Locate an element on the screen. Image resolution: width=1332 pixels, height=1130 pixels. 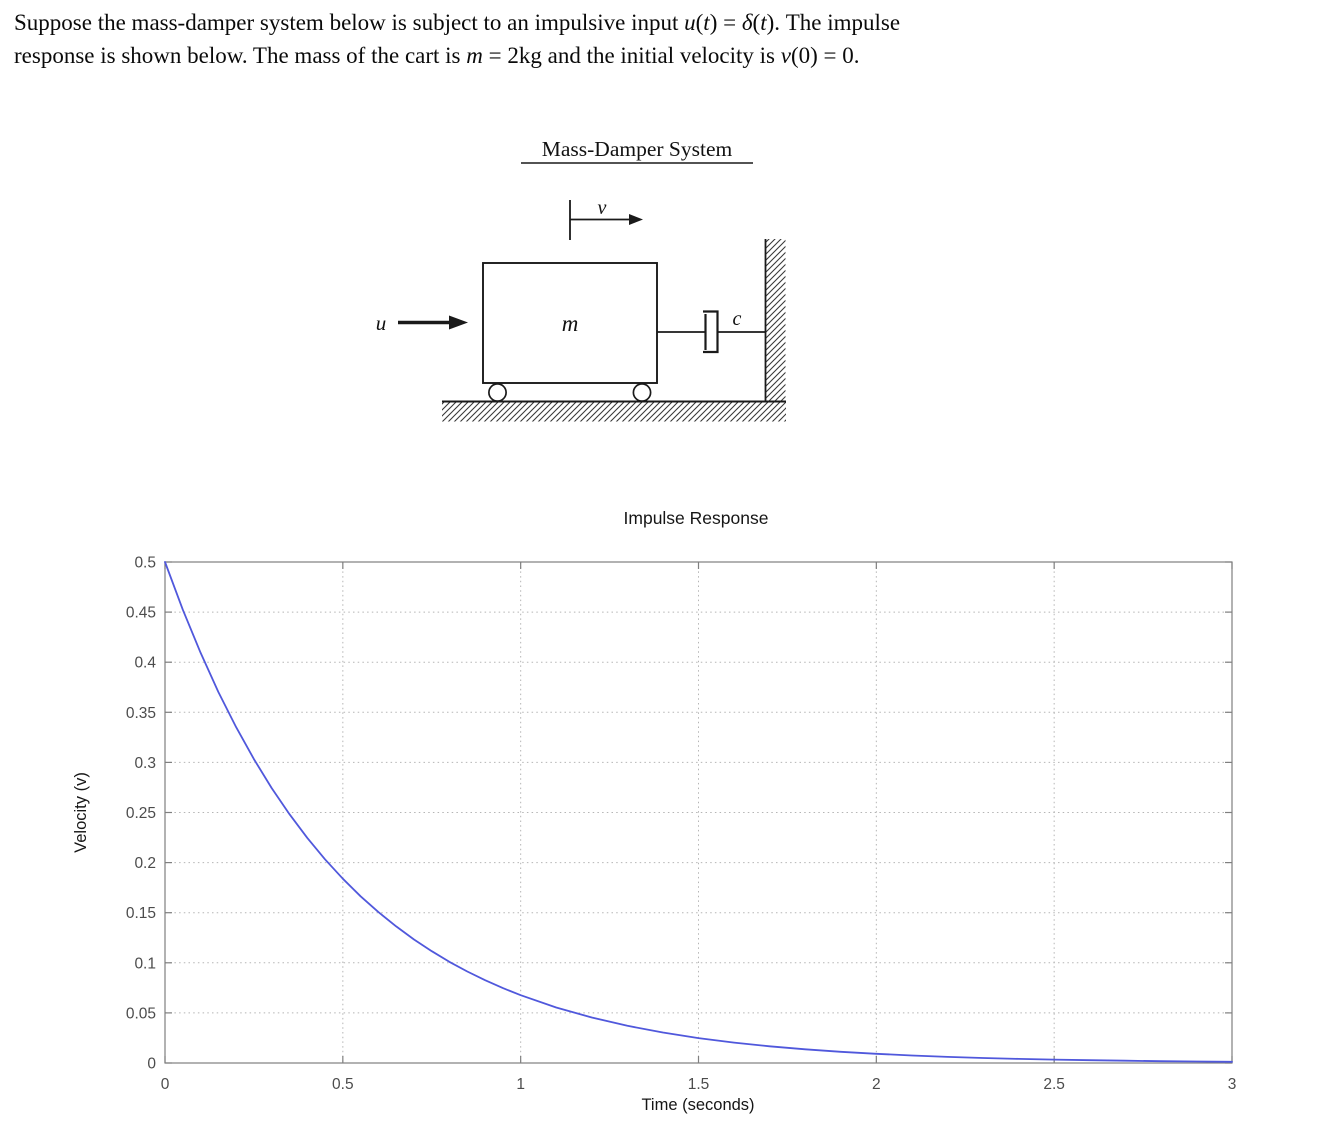
input-label: u is located at coordinates (381, 323).